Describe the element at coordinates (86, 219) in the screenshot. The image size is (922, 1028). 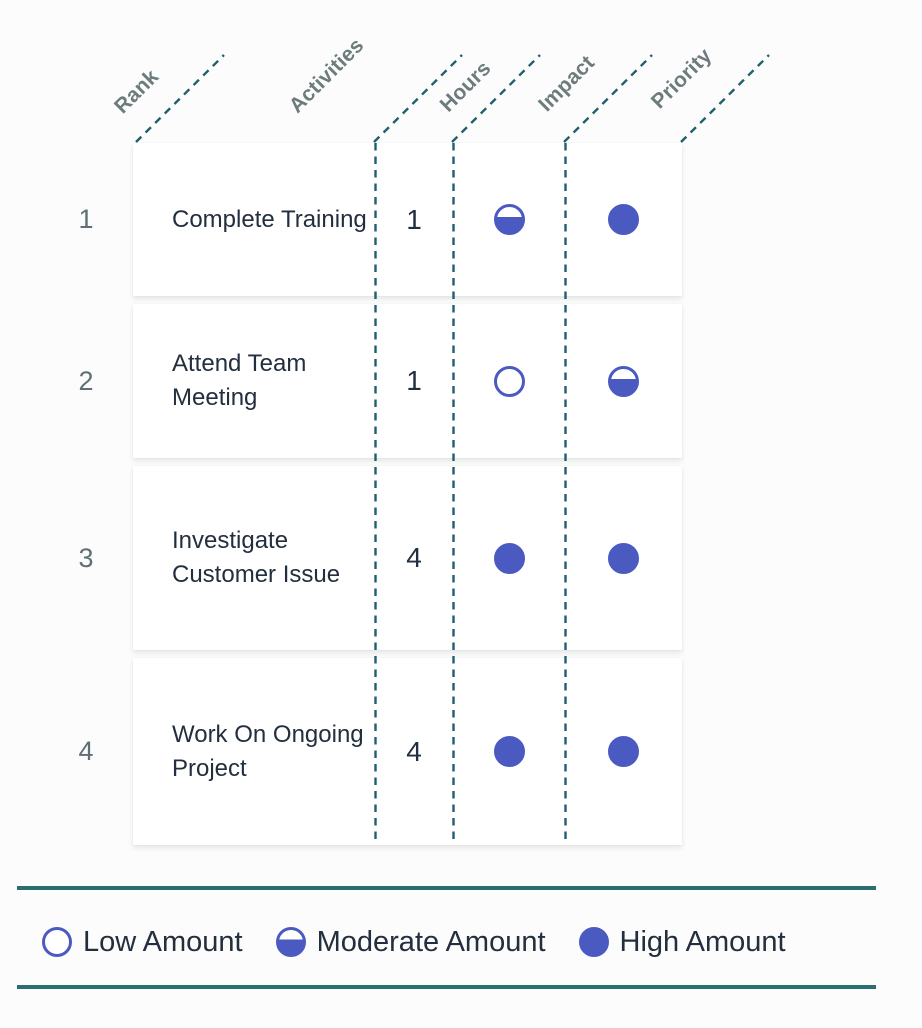
I see `rank-value: 1` at that location.